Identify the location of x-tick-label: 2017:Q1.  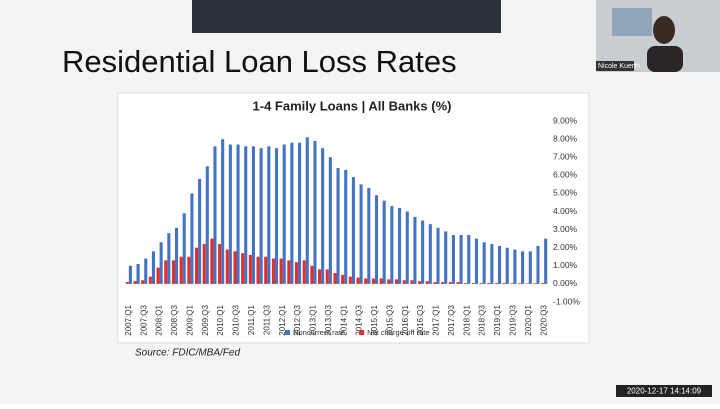
(436, 319).